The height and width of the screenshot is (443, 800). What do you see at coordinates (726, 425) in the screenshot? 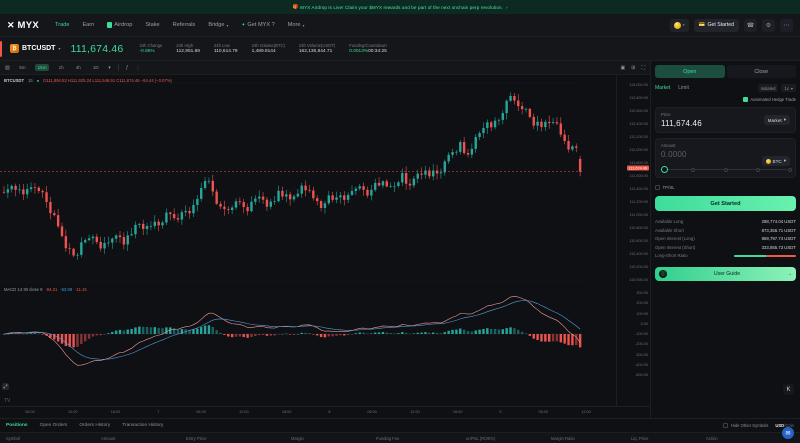
I see `hide-other-symbols-checkbox` at bounding box center [726, 425].